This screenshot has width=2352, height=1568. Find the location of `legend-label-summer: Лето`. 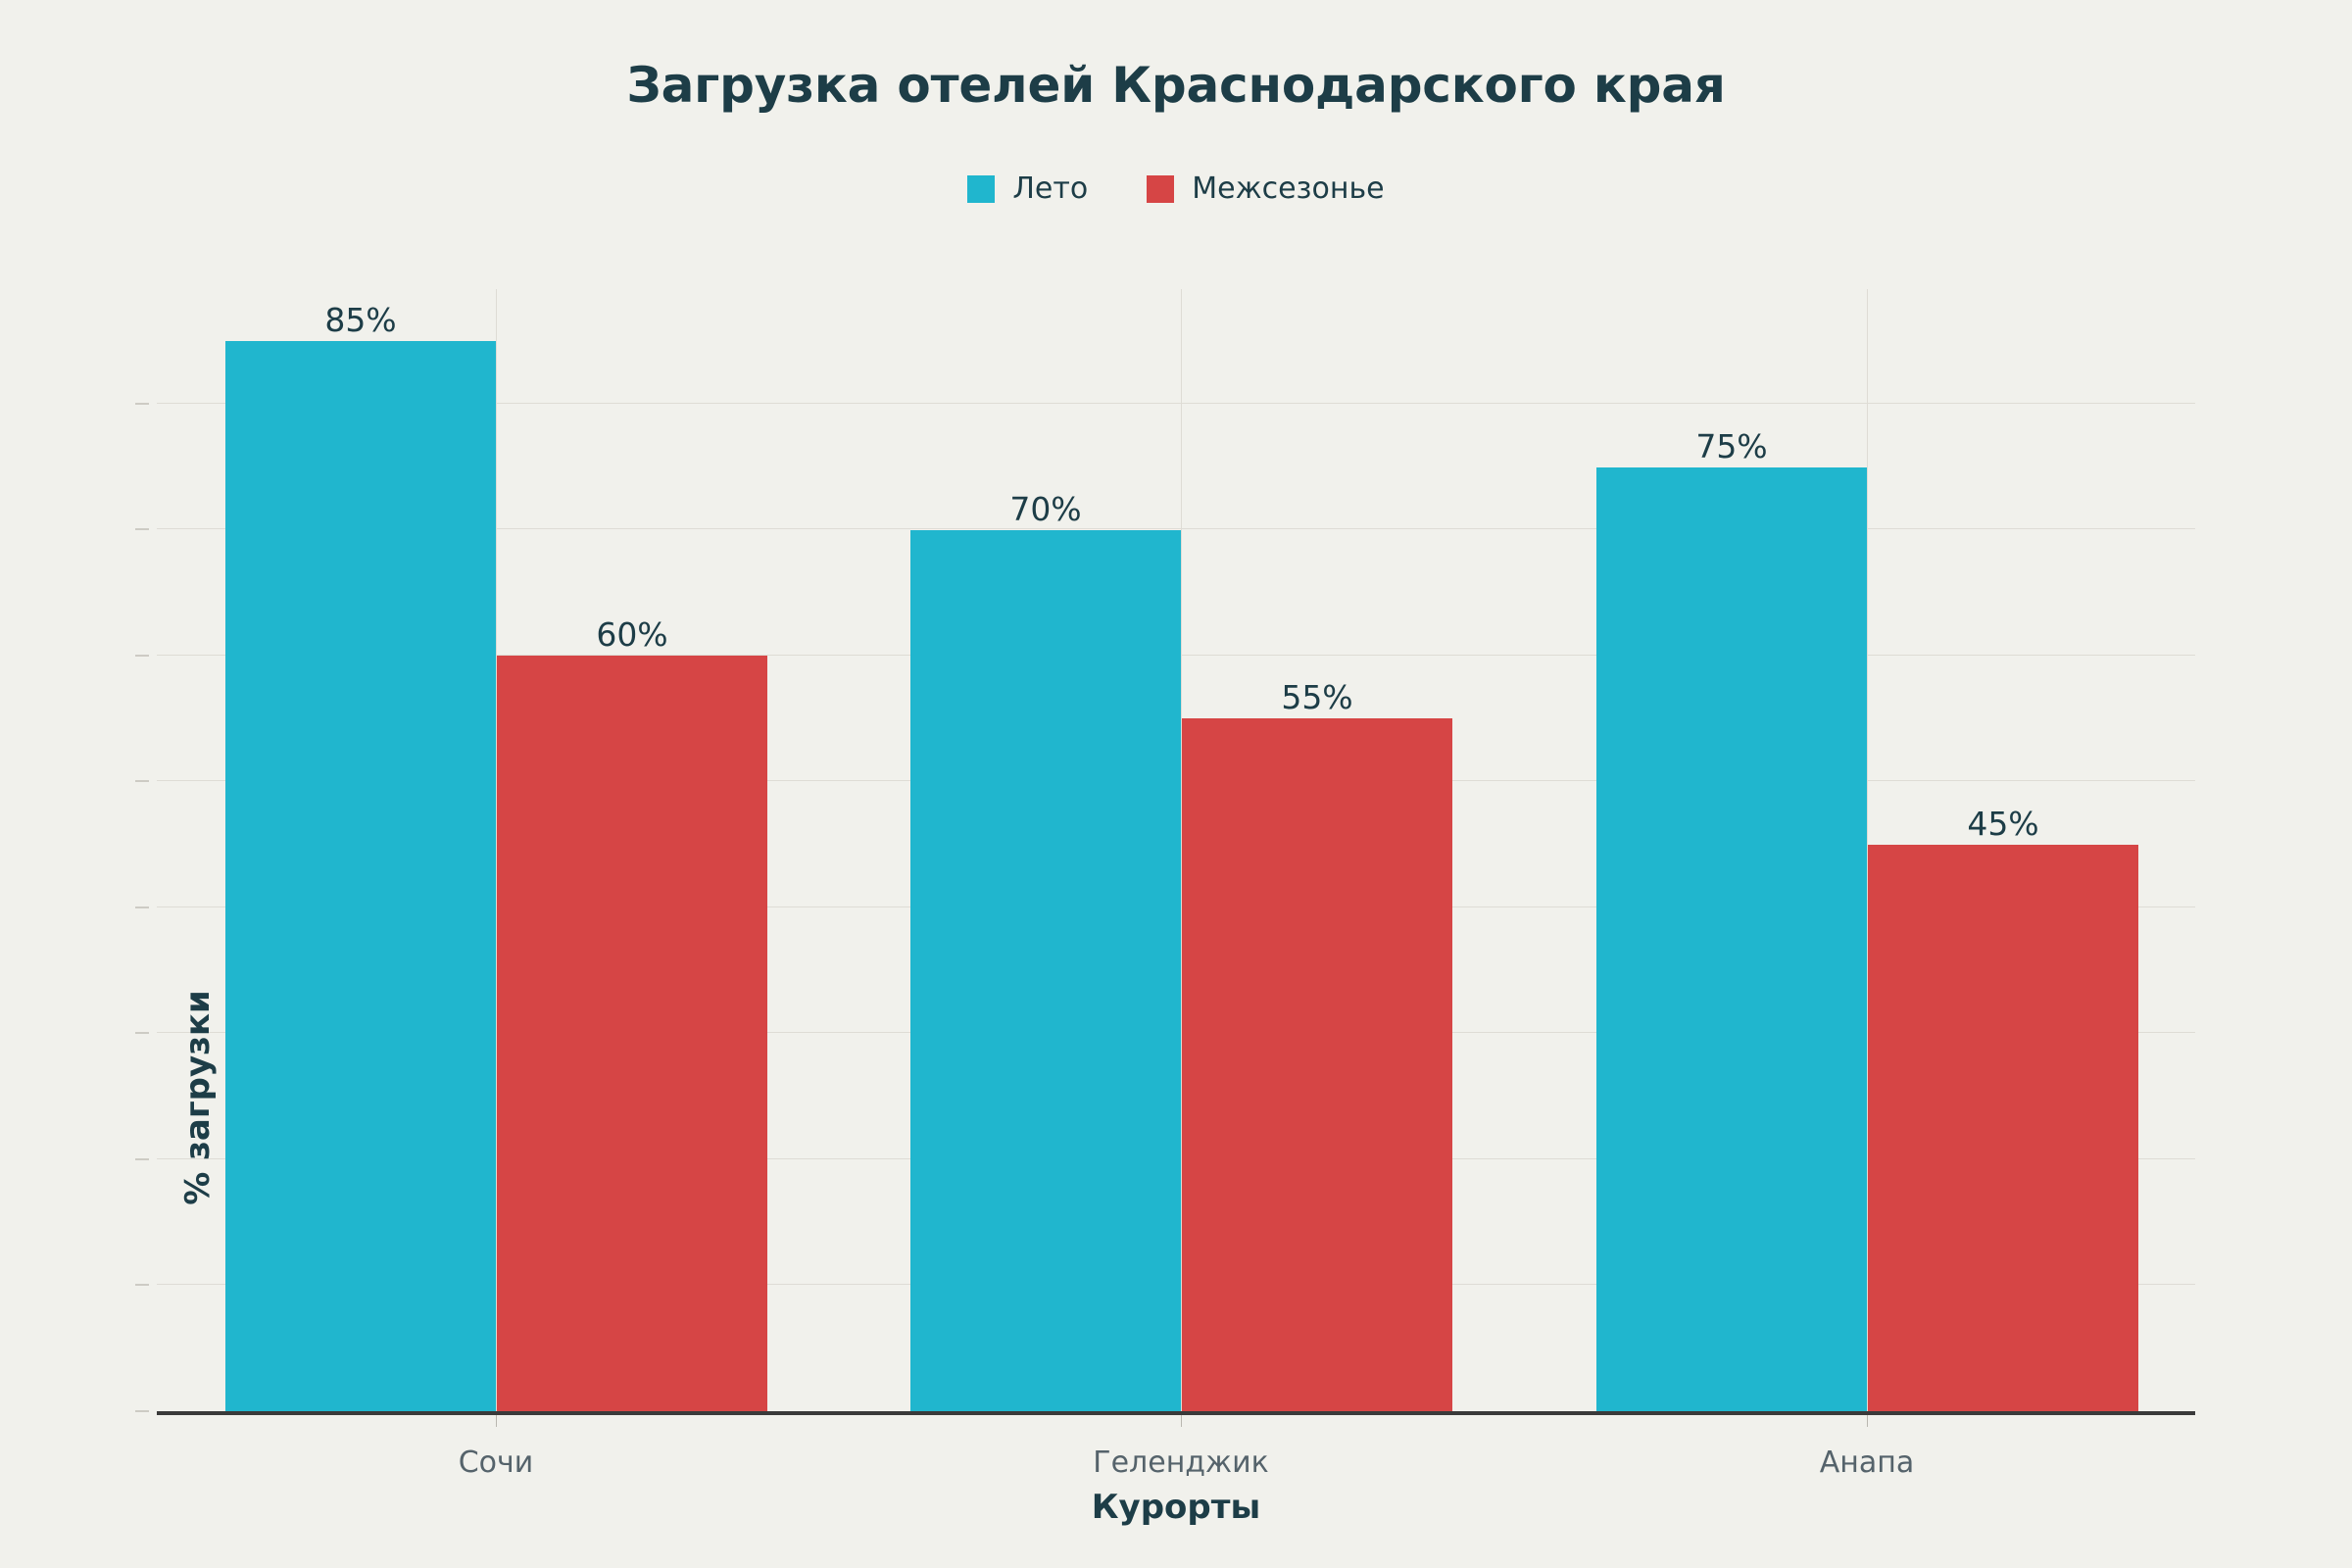

legend-label-summer: Лето is located at coordinates (1050, 189).